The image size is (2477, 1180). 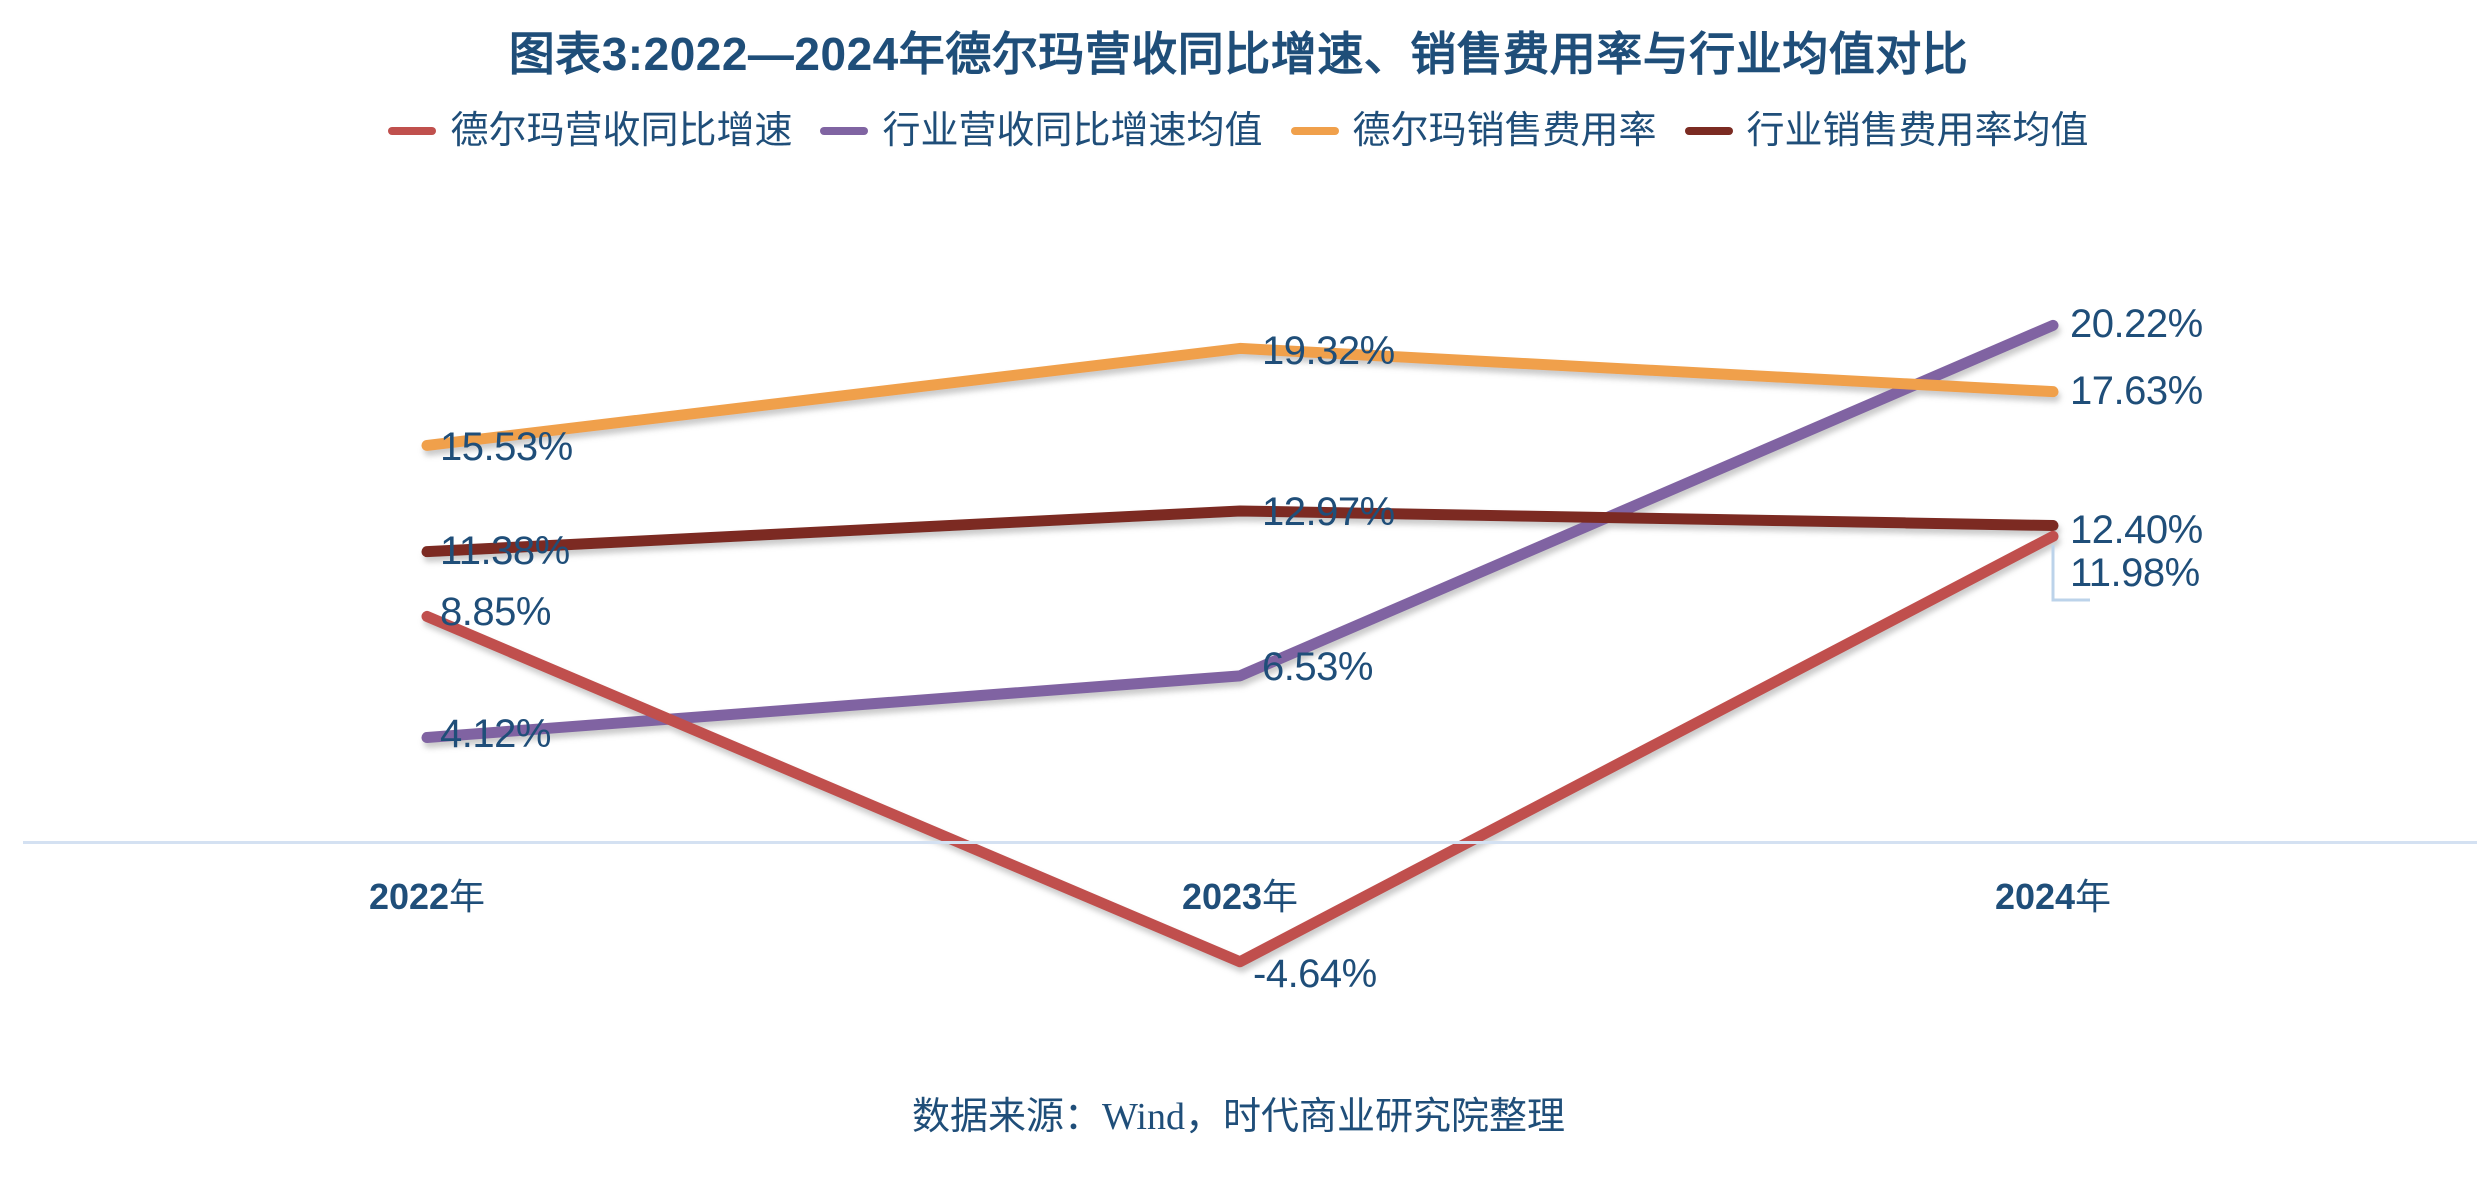 I want to click on legend-item-delma-selling-expense-ratio: 德尔玛销售费用率, so click(x=1473, y=131).